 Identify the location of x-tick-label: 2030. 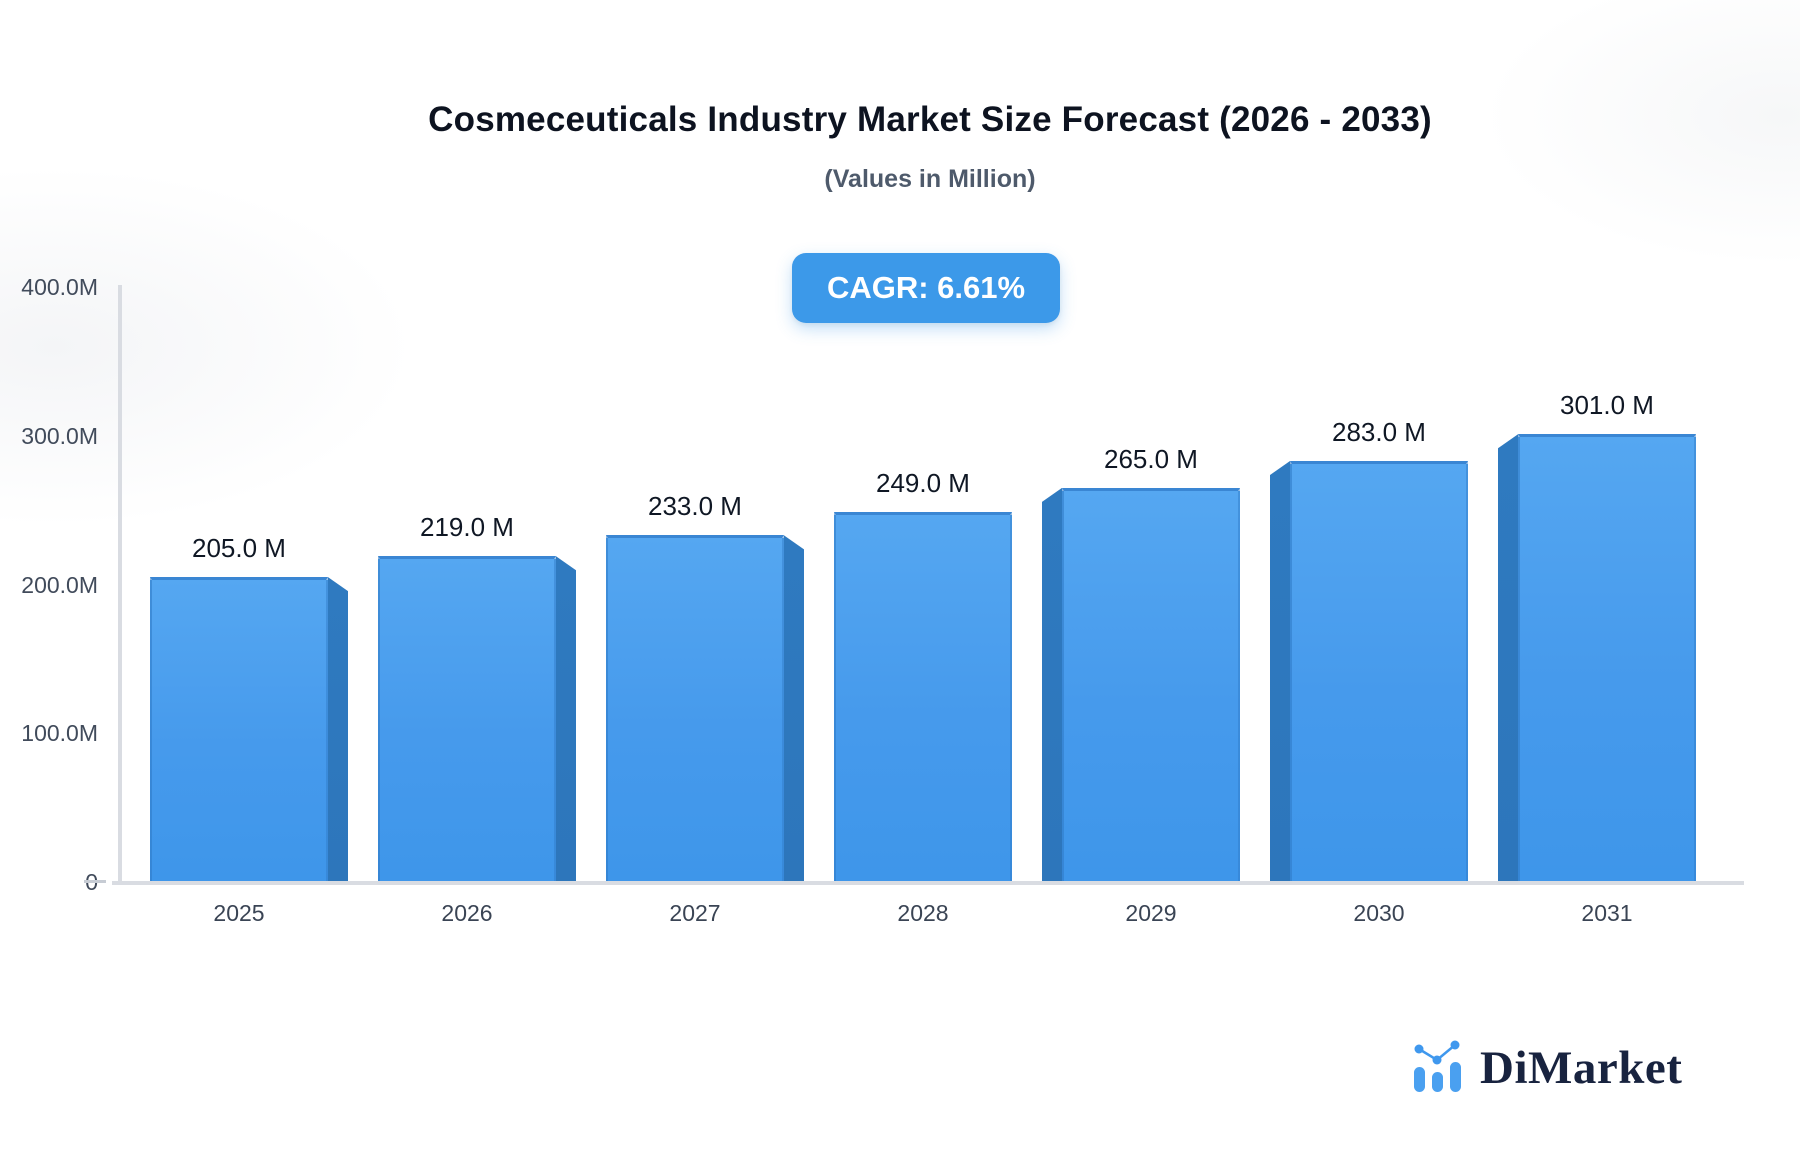
(1379, 913).